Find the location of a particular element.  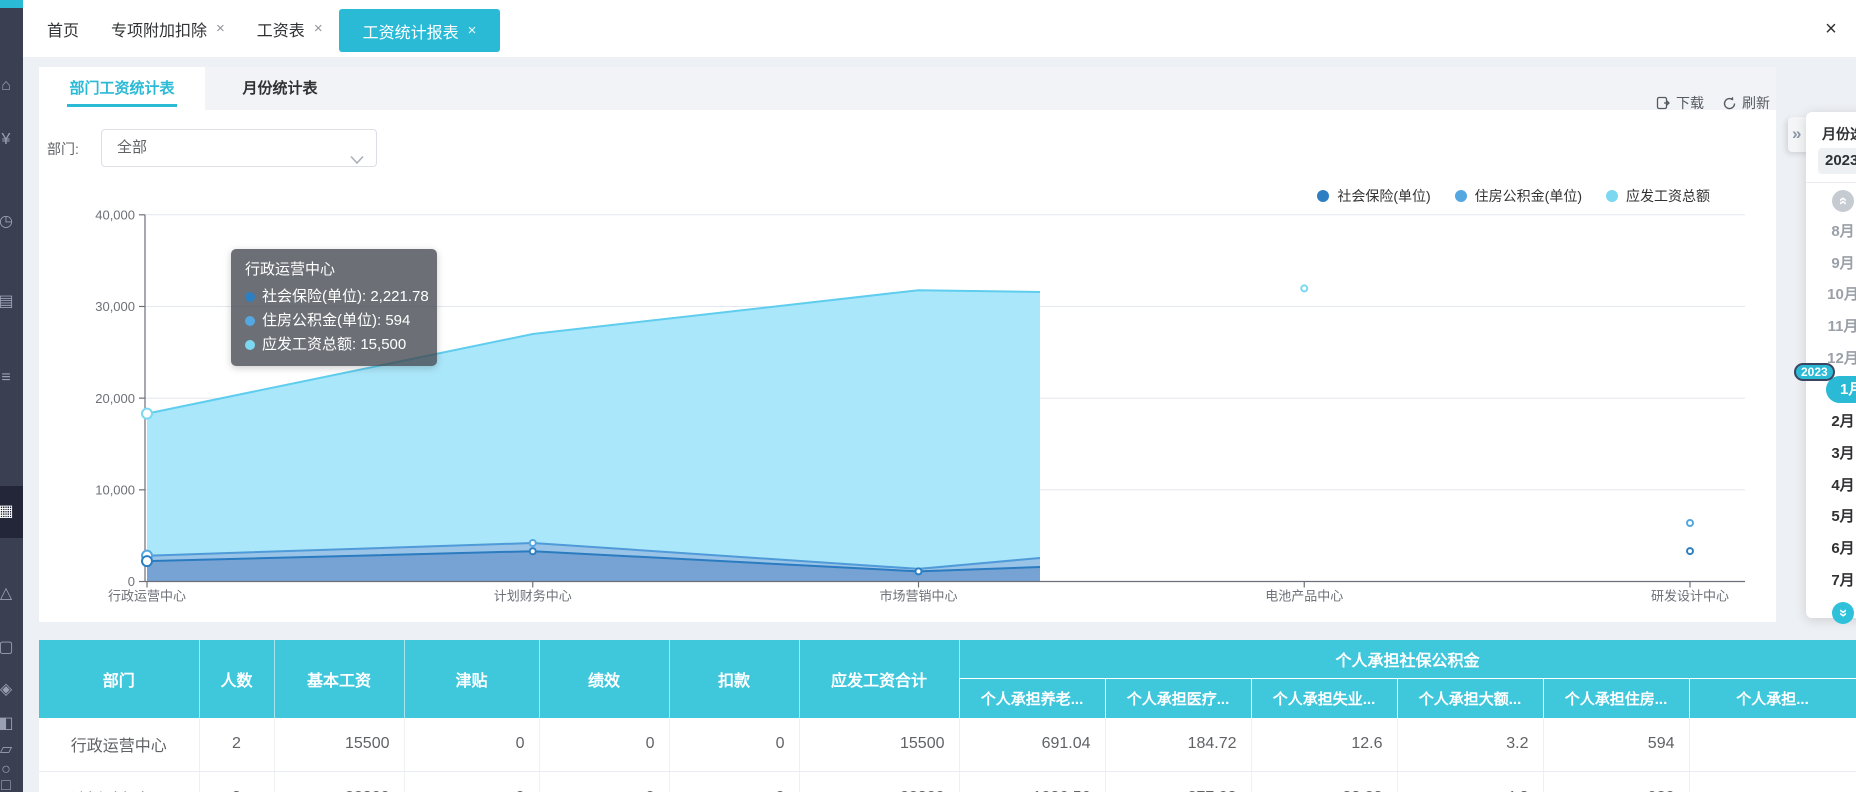

month-item: 8月 is located at coordinates (1843, 231).